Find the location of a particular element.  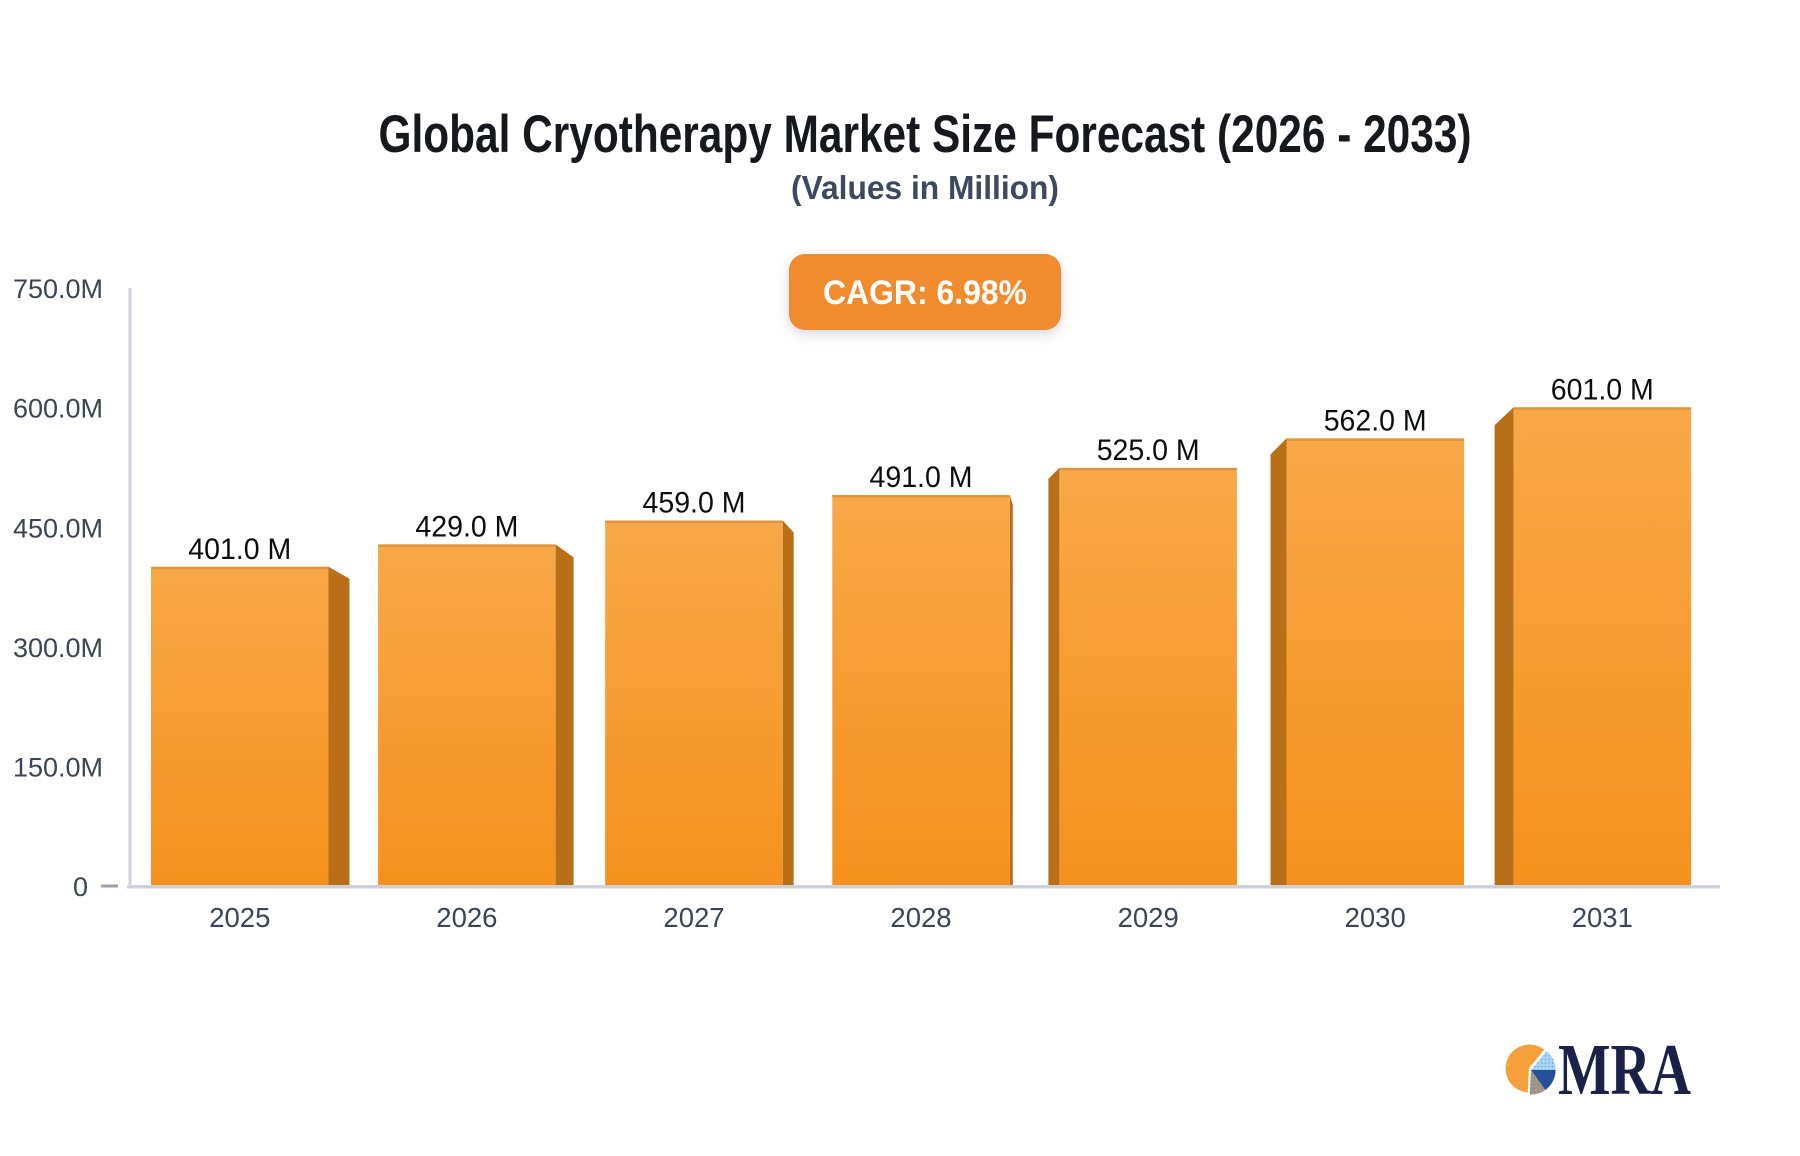

svg-text: 491.0 M is located at coordinates (921, 477).